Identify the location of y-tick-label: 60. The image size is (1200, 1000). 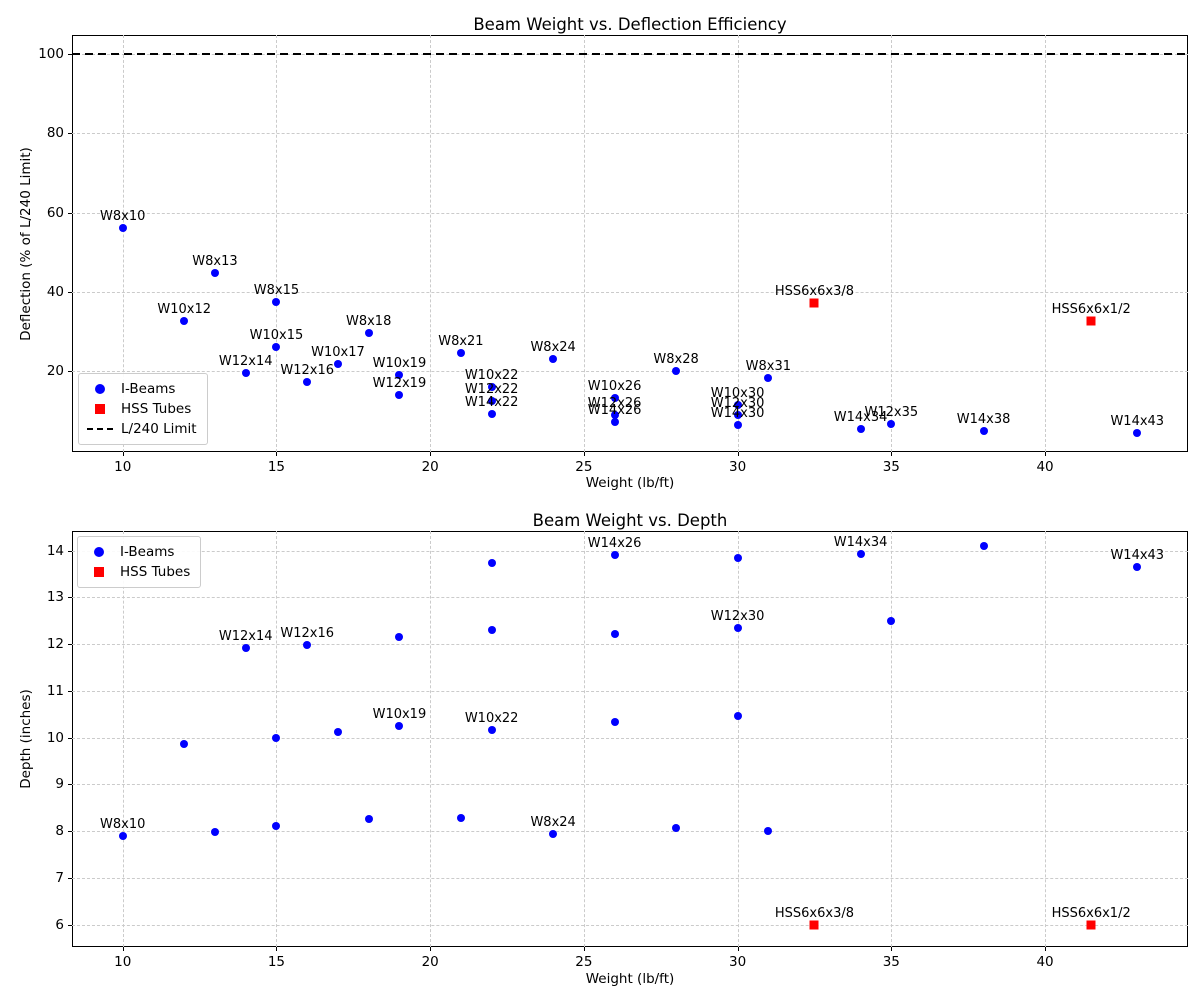
(55, 212).